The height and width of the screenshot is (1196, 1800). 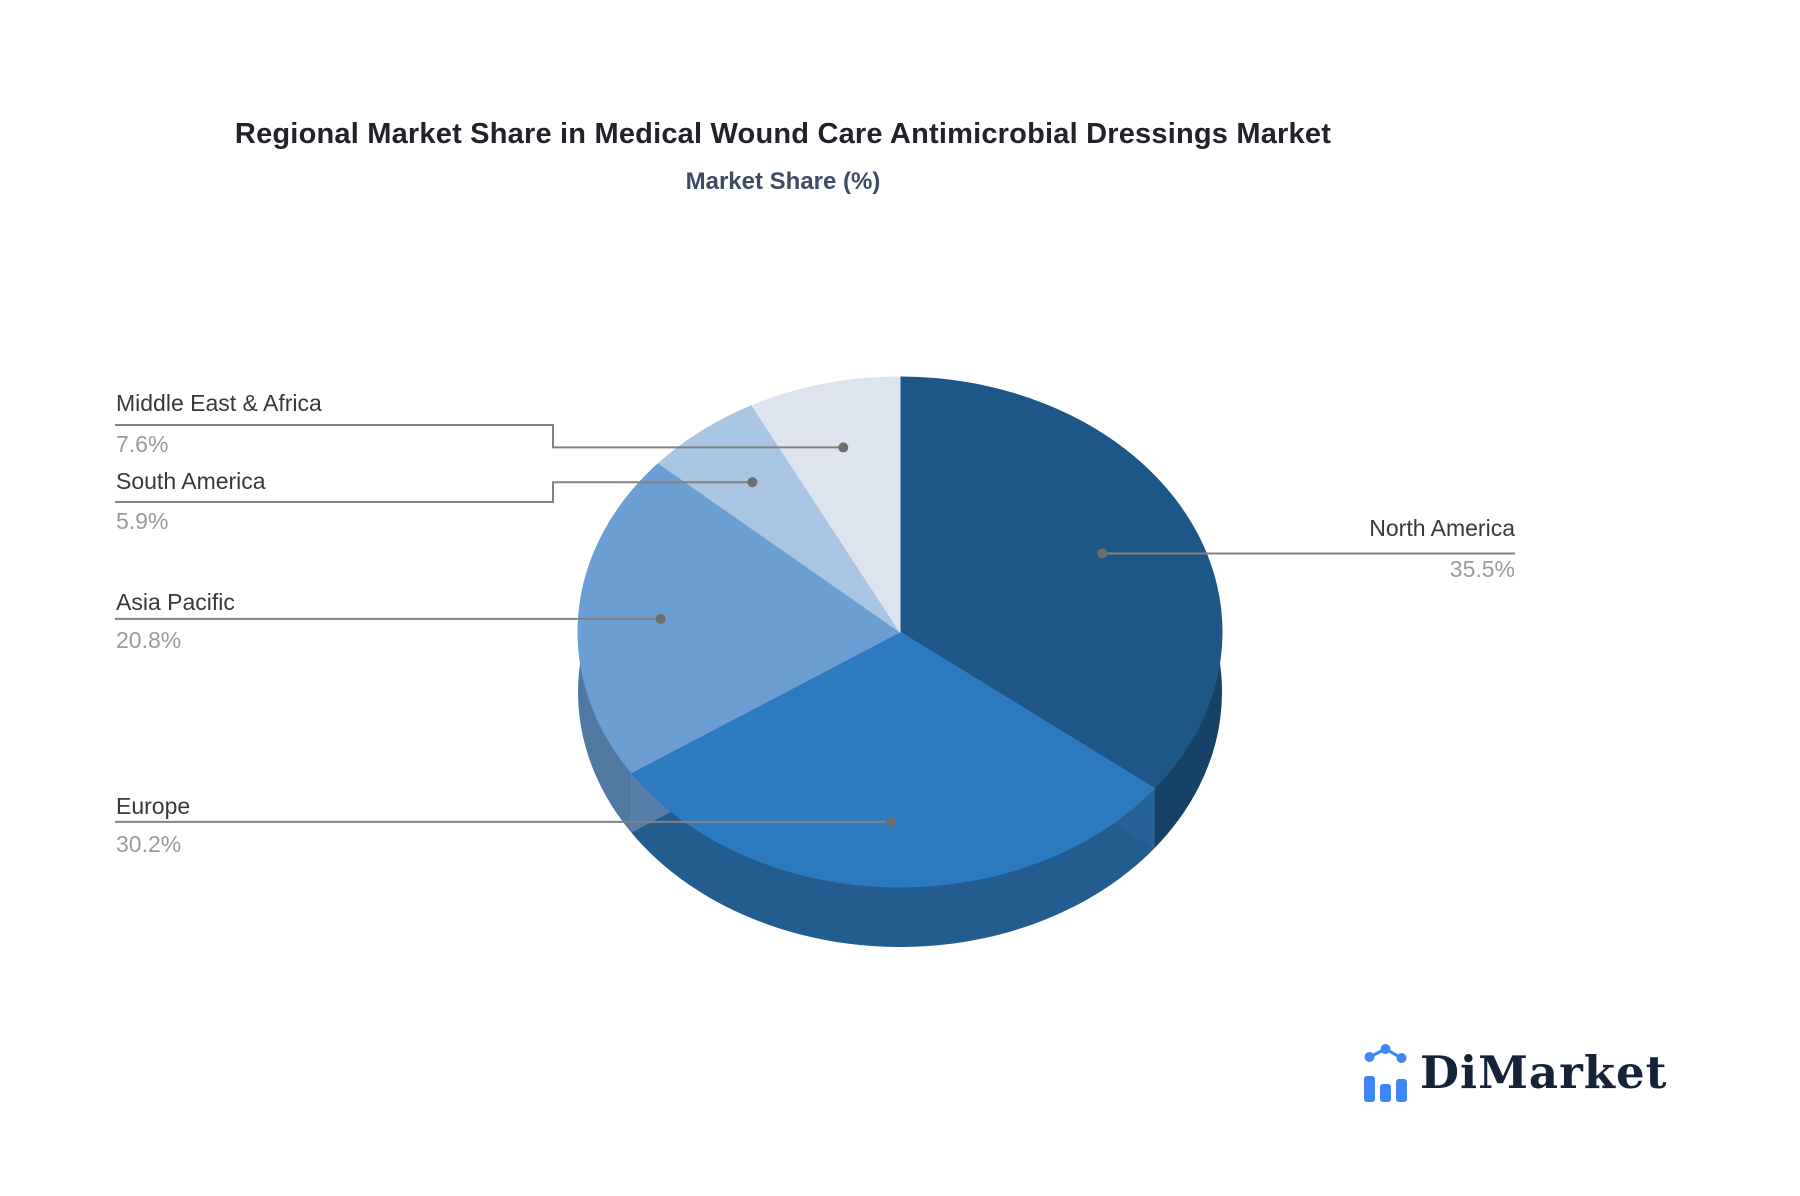 I want to click on callout-line-south-america, so click(x=434, y=492).